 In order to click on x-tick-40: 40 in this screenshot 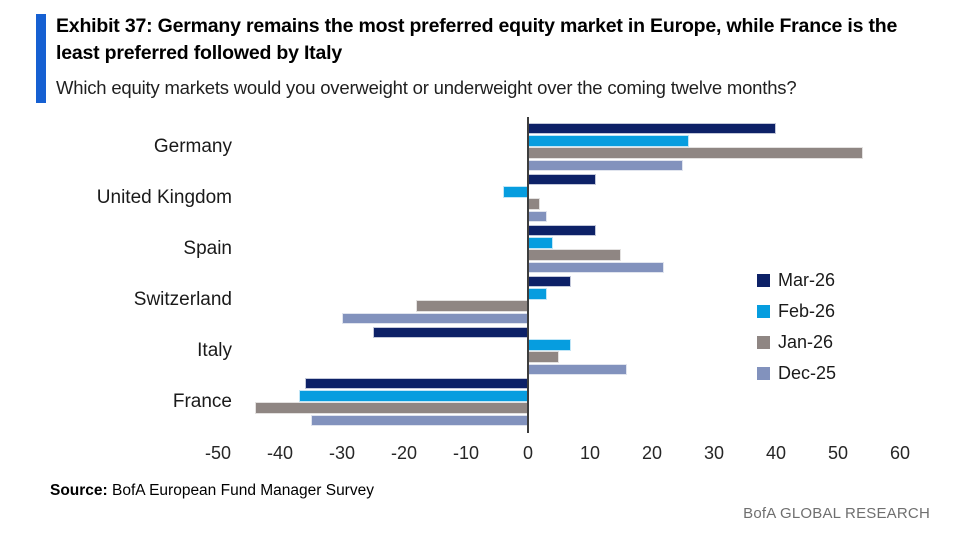, I will do `click(776, 453)`.